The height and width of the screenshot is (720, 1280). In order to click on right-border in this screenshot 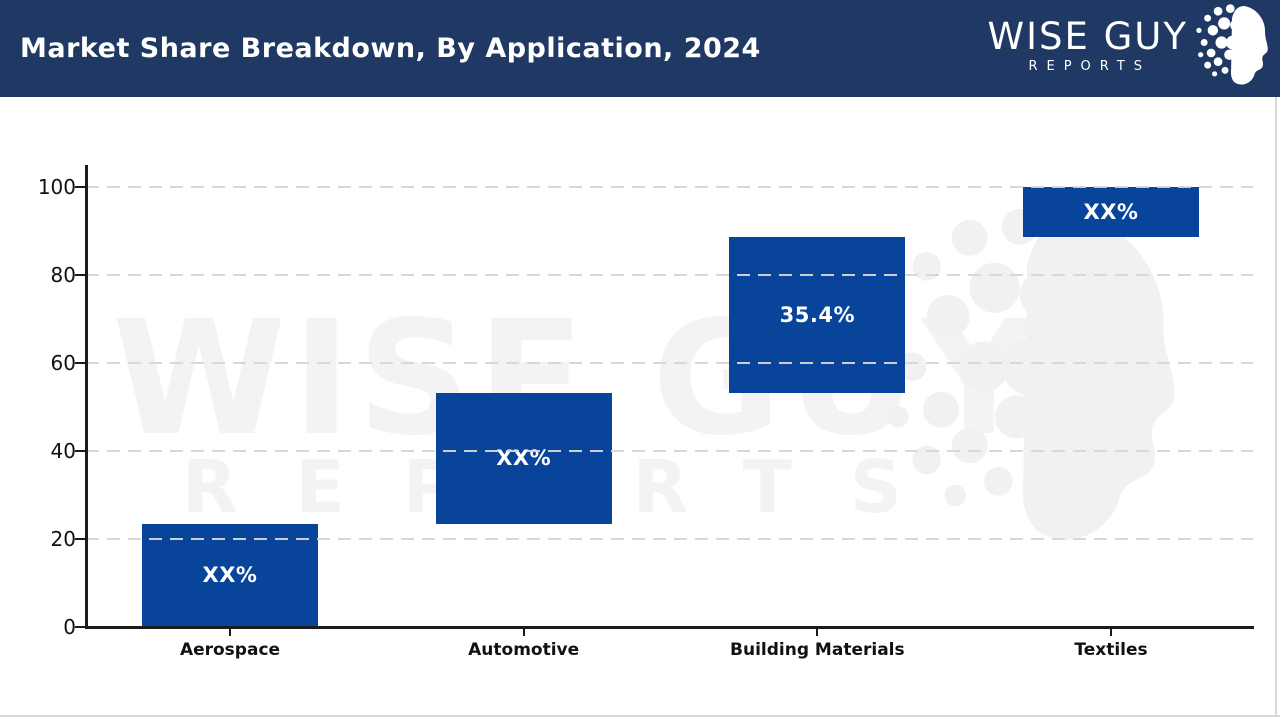, I will do `click(1276, 407)`.